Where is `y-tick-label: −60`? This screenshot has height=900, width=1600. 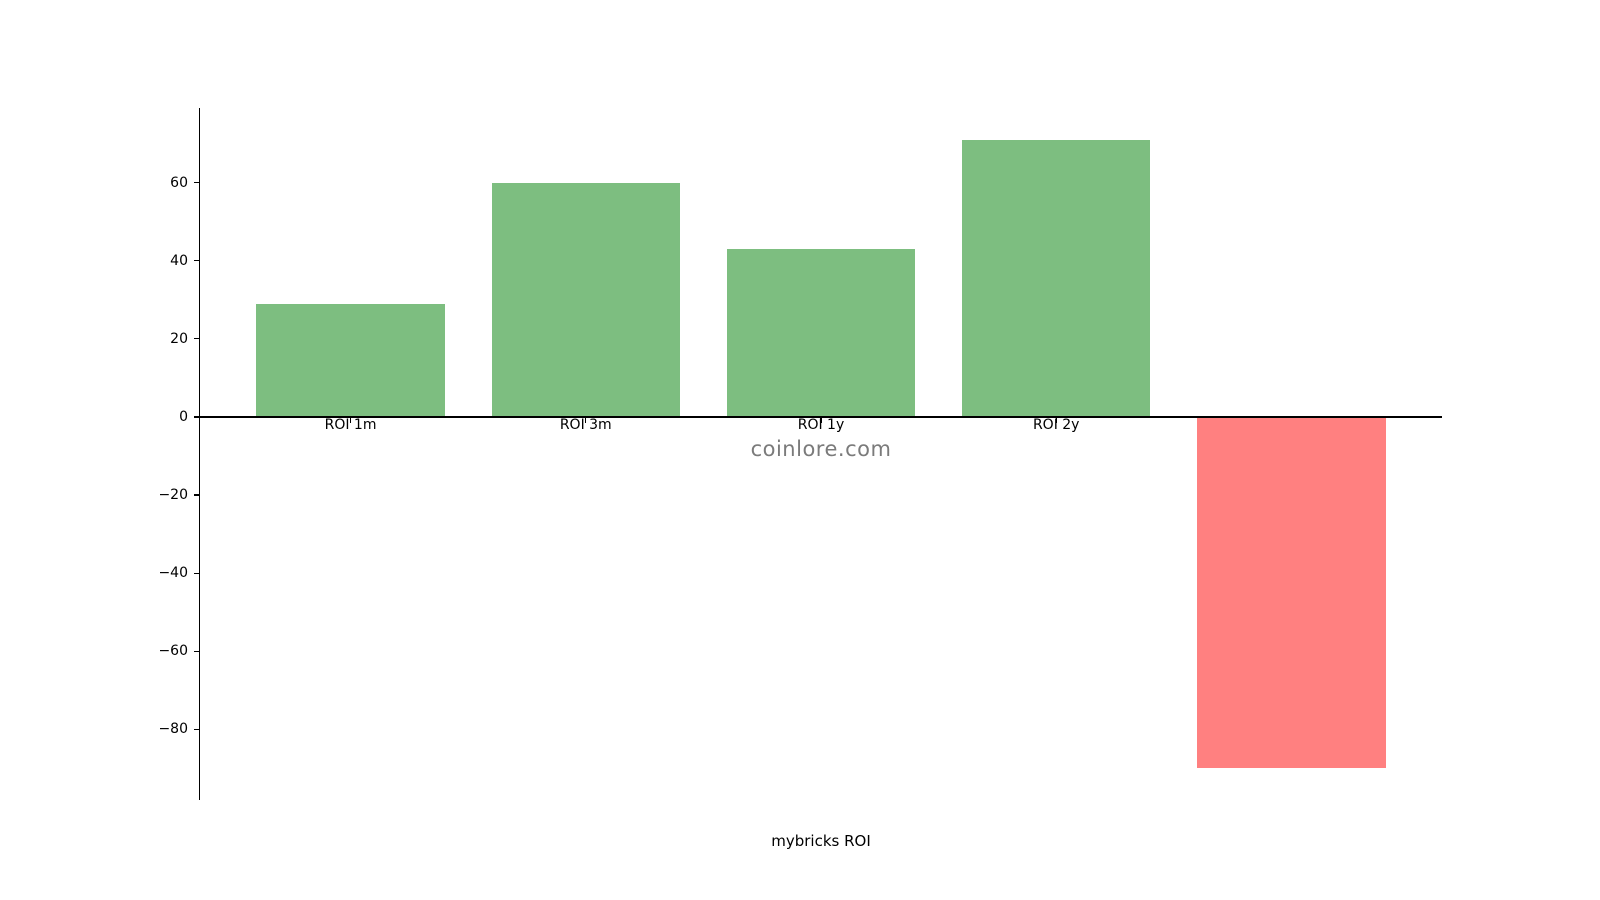 y-tick-label: −60 is located at coordinates (173, 651).